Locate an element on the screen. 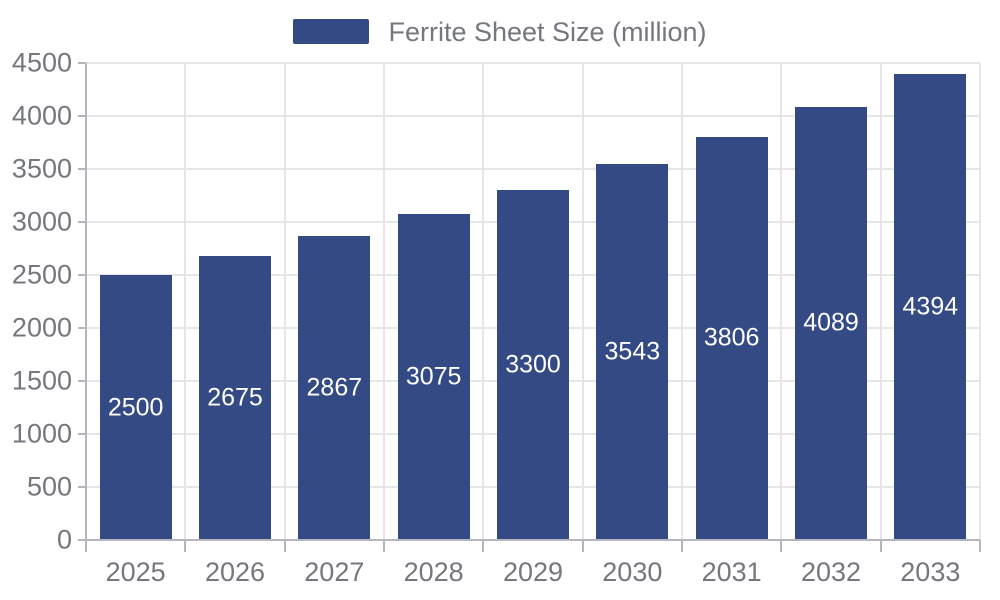  x-axis-tick-label: 2032 is located at coordinates (831, 572).